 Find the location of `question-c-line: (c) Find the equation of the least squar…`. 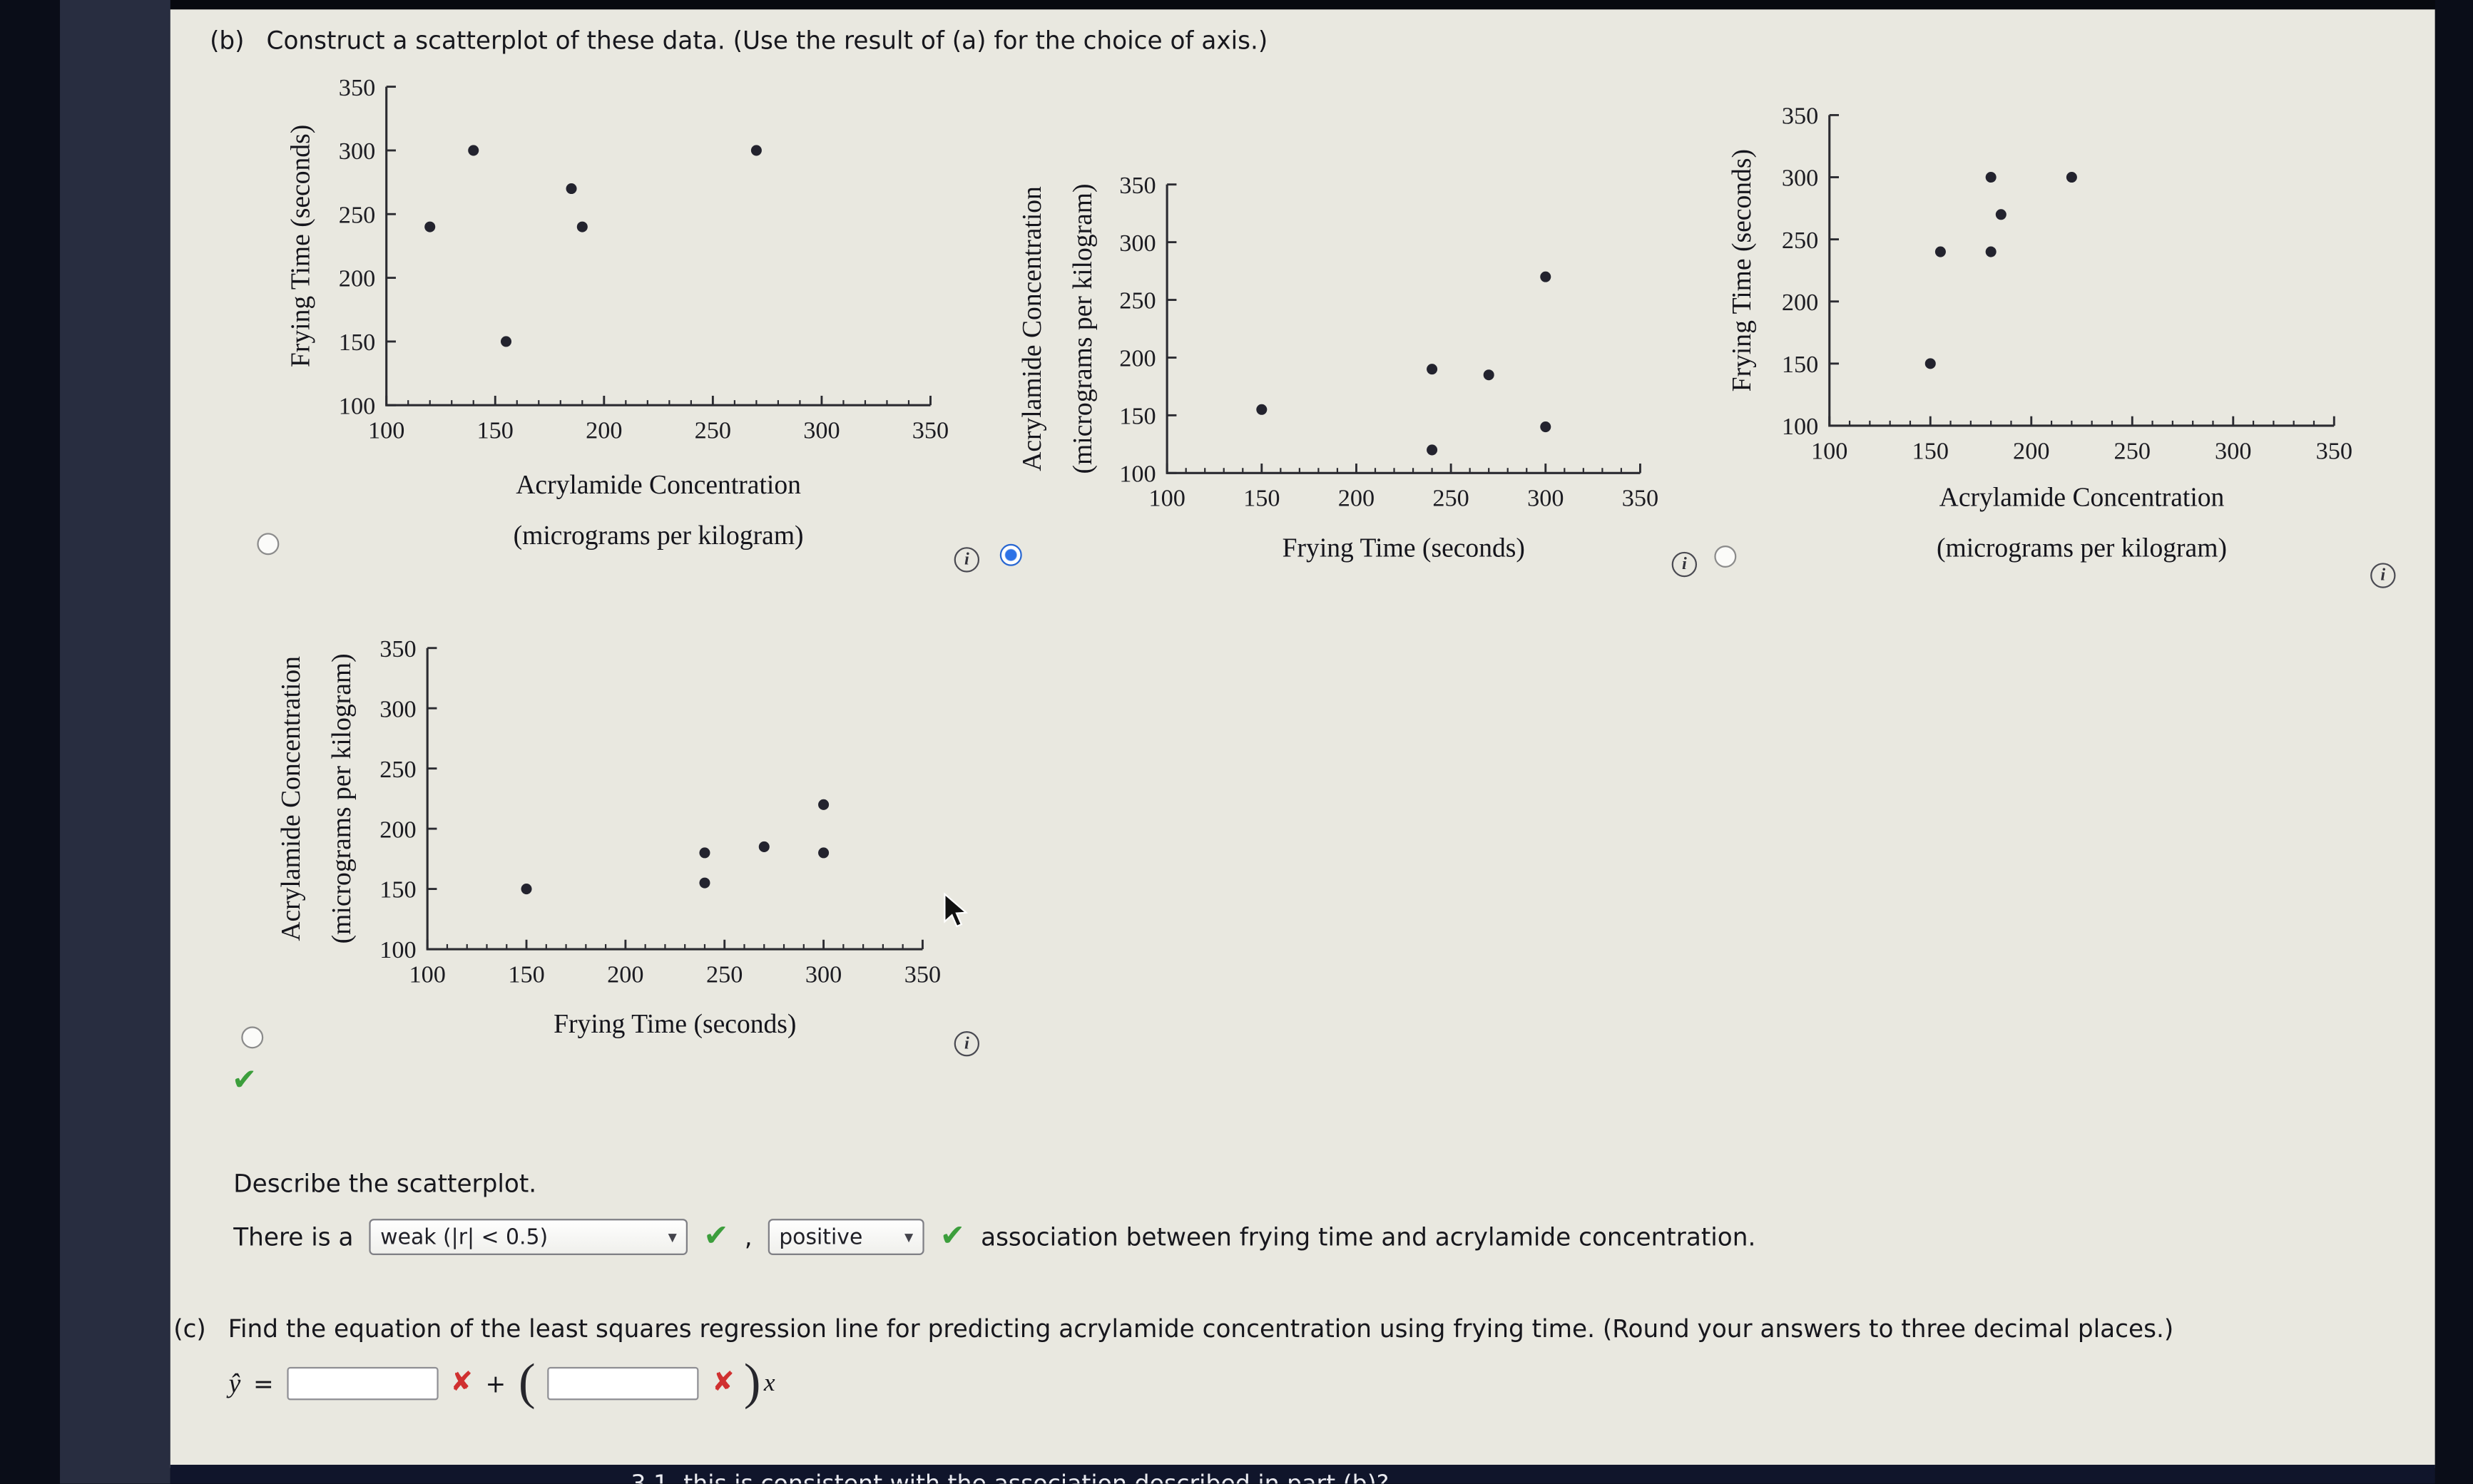

question-c-line: (c) Find the equation of the least squar… is located at coordinates (1173, 1330).